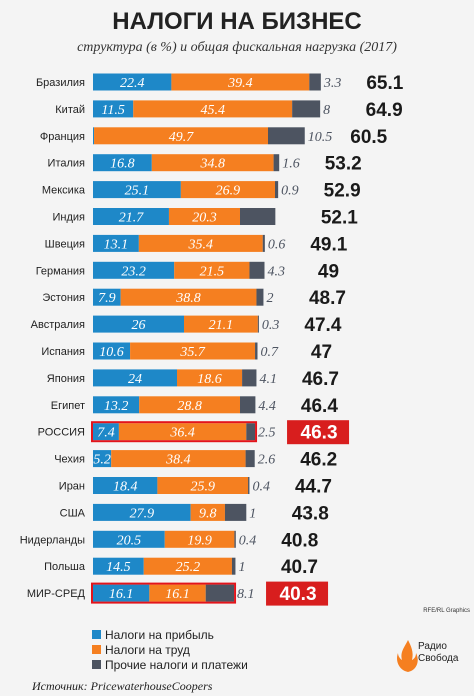 The width and height of the screenshot is (474, 696). Describe the element at coordinates (142, 513) in the screenshot. I see `segment-label-profit: 27.9` at that location.